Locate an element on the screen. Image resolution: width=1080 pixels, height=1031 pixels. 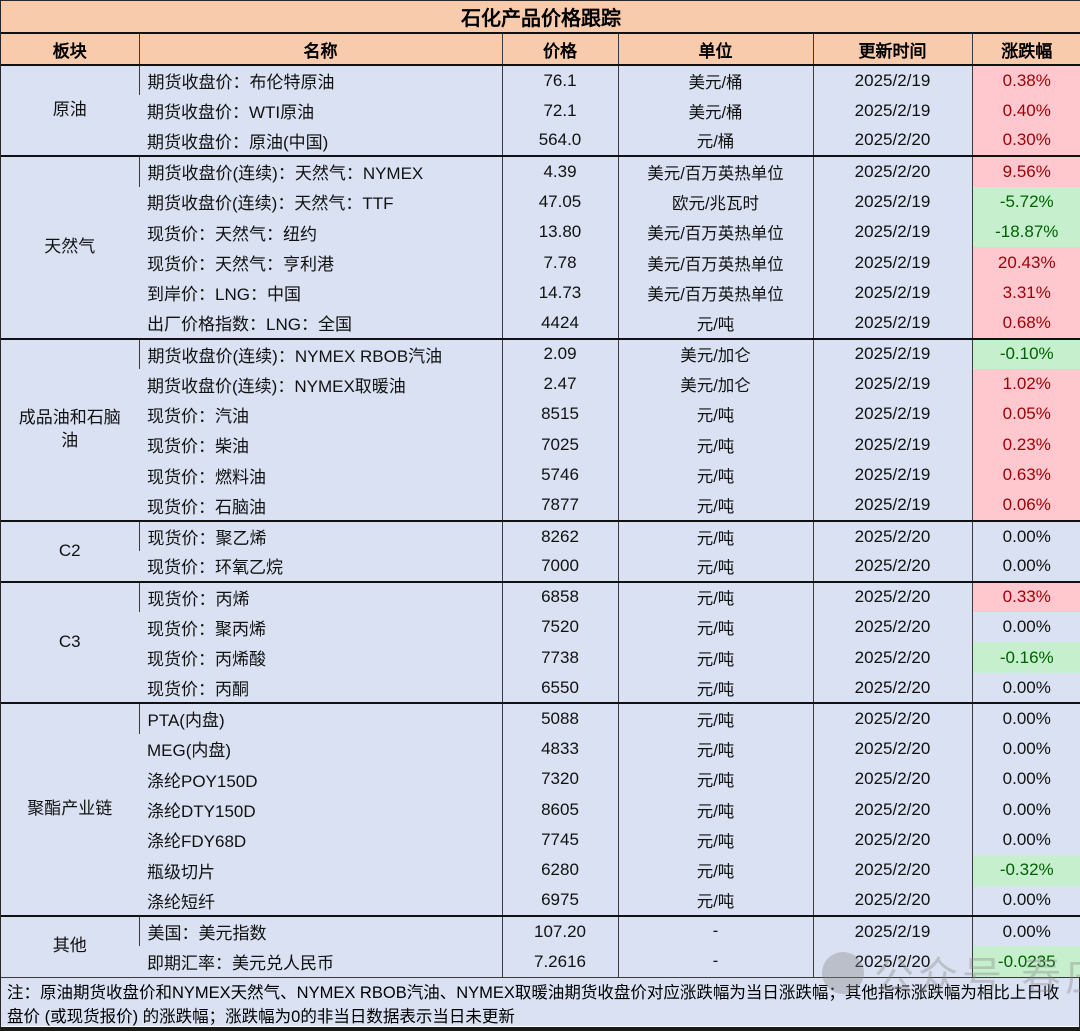
unit-cell: 美元/加仑 is located at coordinates (715, 384).